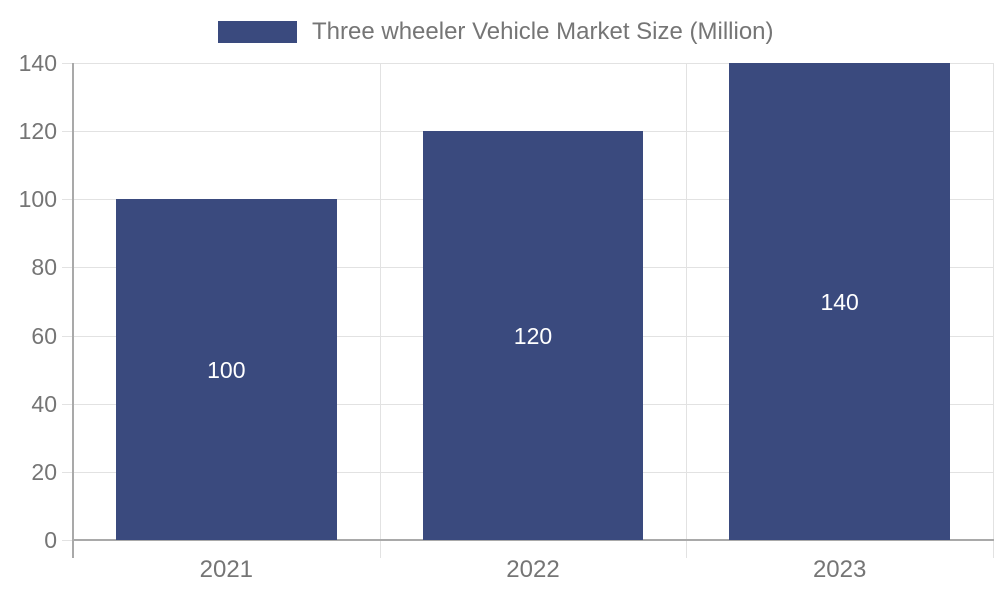 The image size is (1000, 600). I want to click on gridline-horizontal, so click(533, 63).